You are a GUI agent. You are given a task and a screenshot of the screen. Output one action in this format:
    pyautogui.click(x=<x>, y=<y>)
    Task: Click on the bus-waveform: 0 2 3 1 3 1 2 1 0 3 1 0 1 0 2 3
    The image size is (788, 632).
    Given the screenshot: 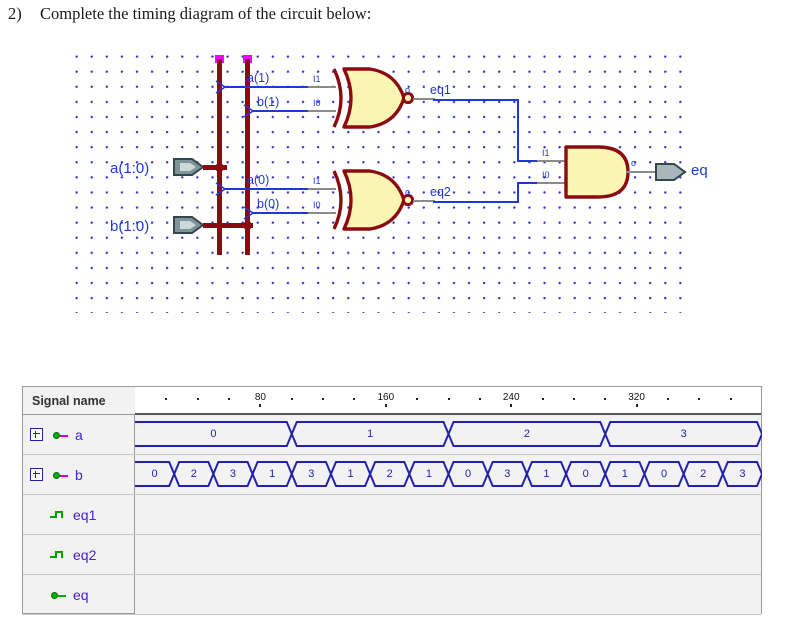 What is the action you would take?
    pyautogui.click(x=448, y=474)
    